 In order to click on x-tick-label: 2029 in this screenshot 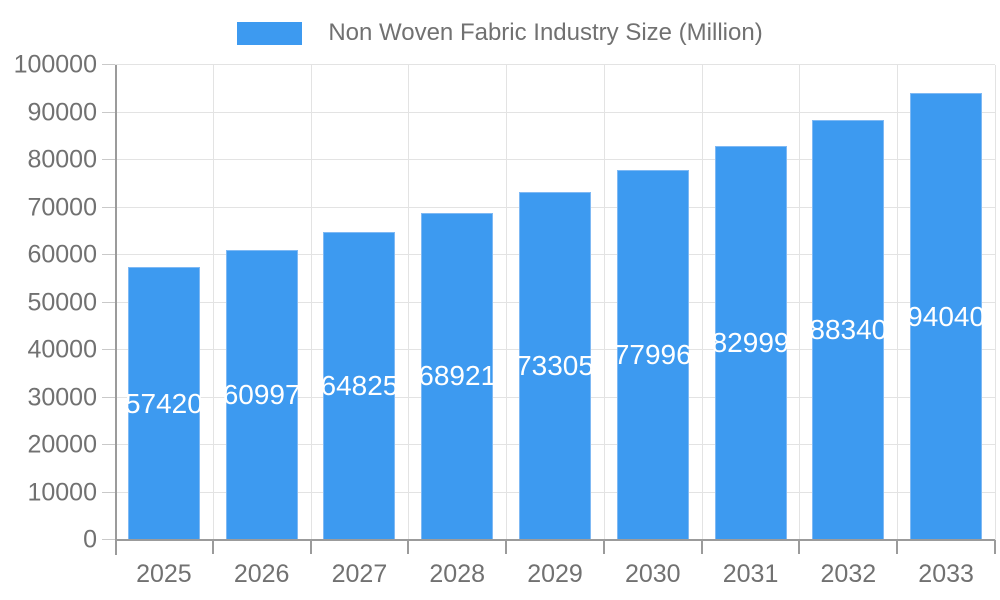, I will do `click(555, 574)`.